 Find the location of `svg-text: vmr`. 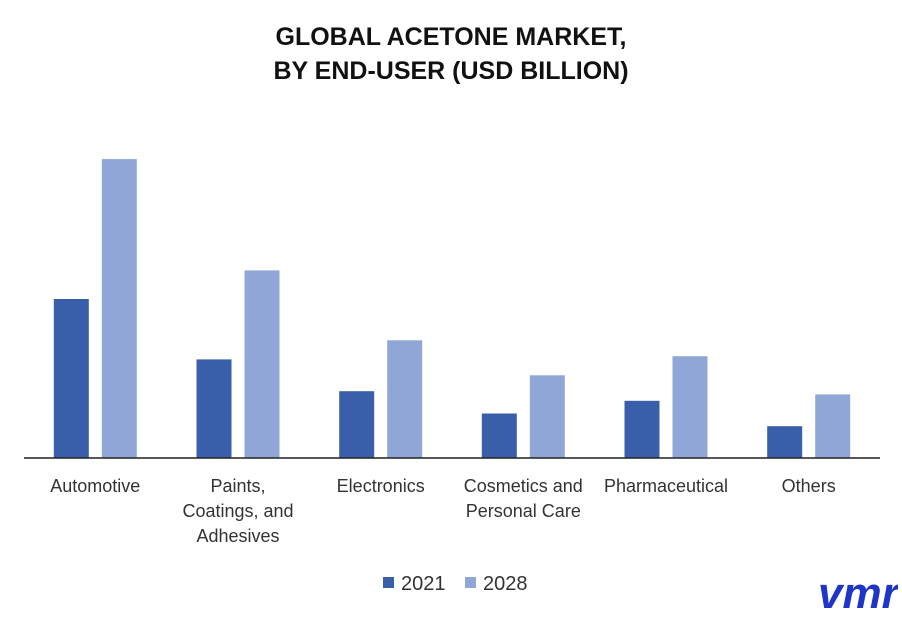

svg-text: vmr is located at coordinates (858, 594).